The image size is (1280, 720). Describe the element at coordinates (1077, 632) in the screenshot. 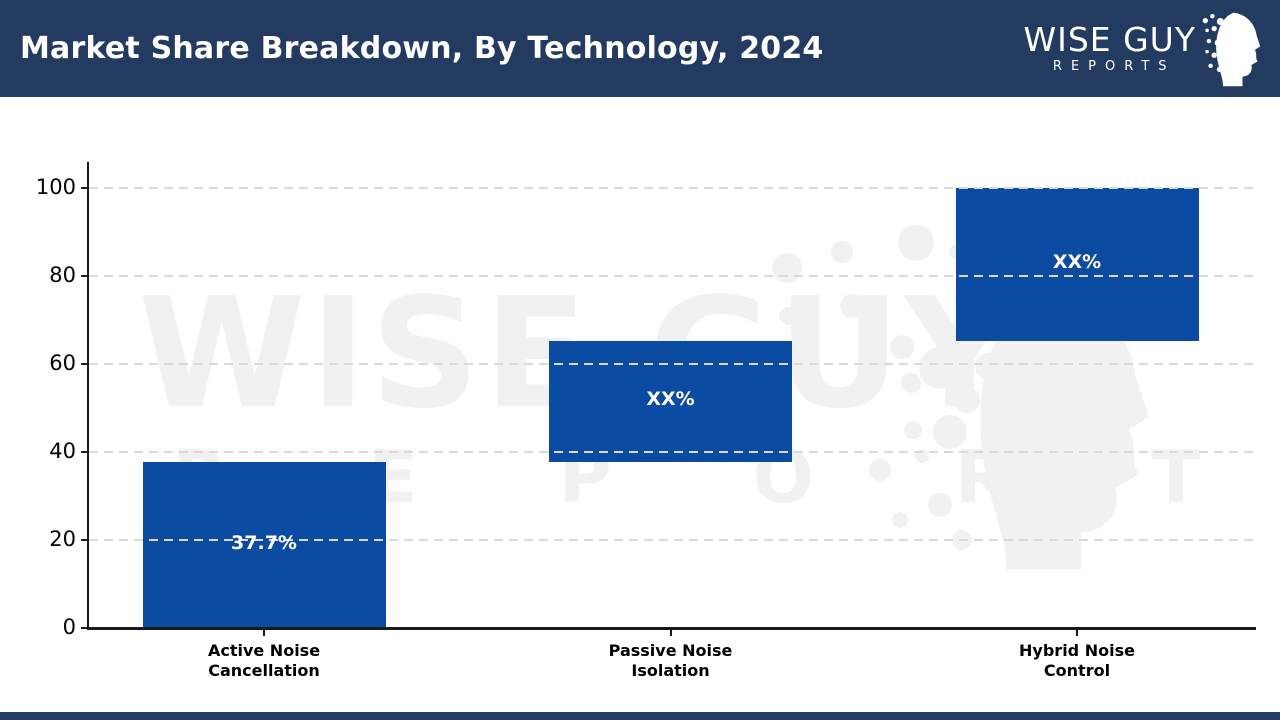

I see `x-tick-hybrid-noise-control` at that location.